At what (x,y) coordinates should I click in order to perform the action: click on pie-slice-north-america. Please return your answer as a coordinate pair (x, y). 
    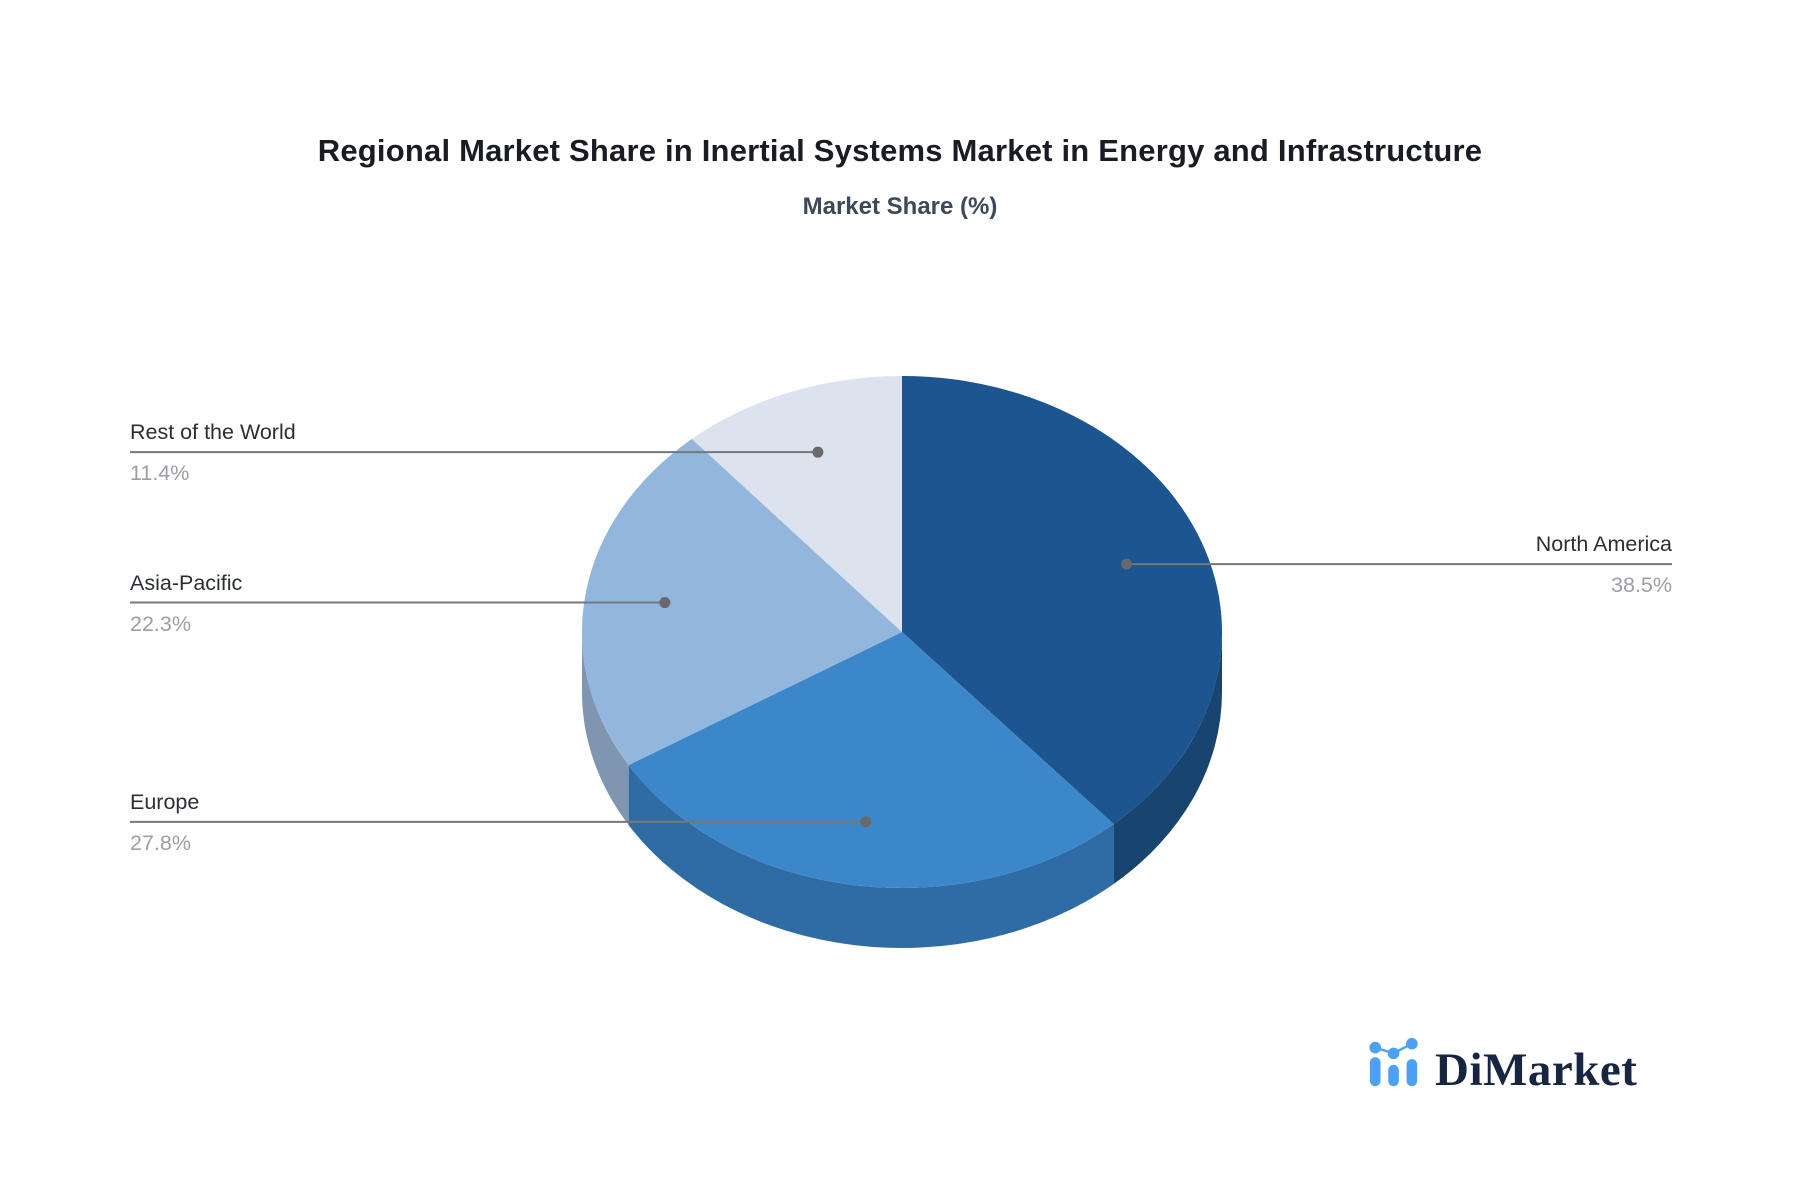
    Looking at the image, I should click on (1062, 600).